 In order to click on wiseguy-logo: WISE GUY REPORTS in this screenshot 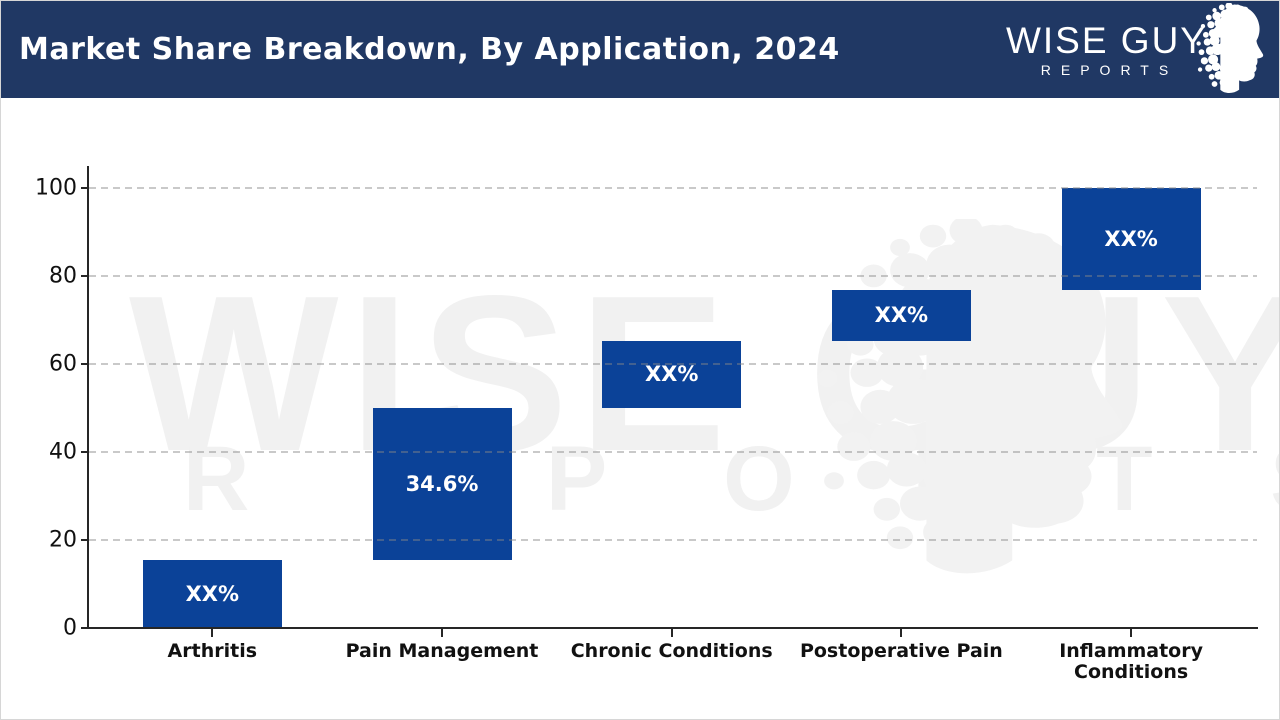, I will do `click(1136, 49)`.